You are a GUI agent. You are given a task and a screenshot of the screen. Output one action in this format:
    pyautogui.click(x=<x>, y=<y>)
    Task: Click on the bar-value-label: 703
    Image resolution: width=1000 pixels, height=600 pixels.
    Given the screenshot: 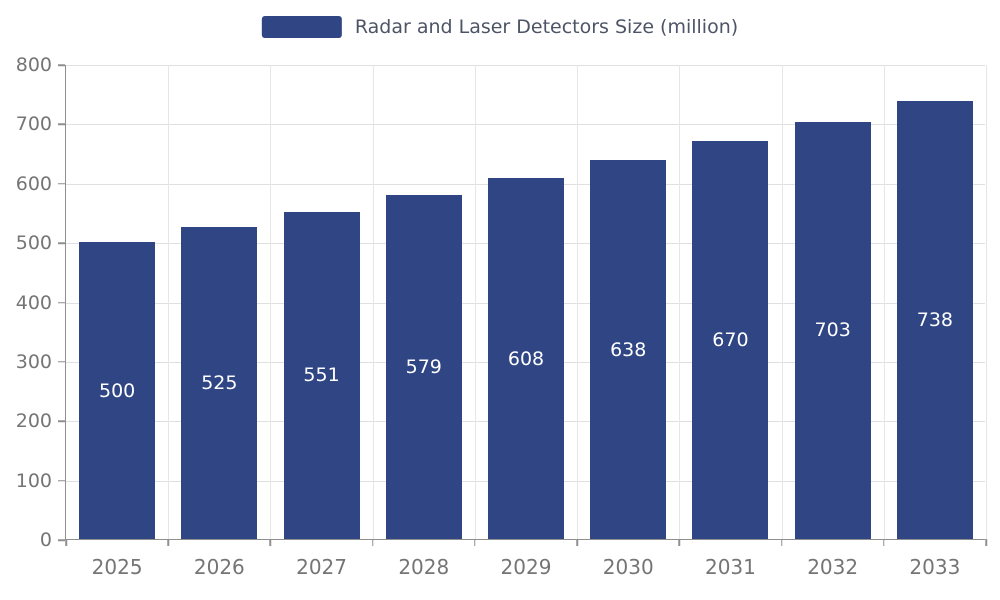 What is the action you would take?
    pyautogui.click(x=832, y=330)
    